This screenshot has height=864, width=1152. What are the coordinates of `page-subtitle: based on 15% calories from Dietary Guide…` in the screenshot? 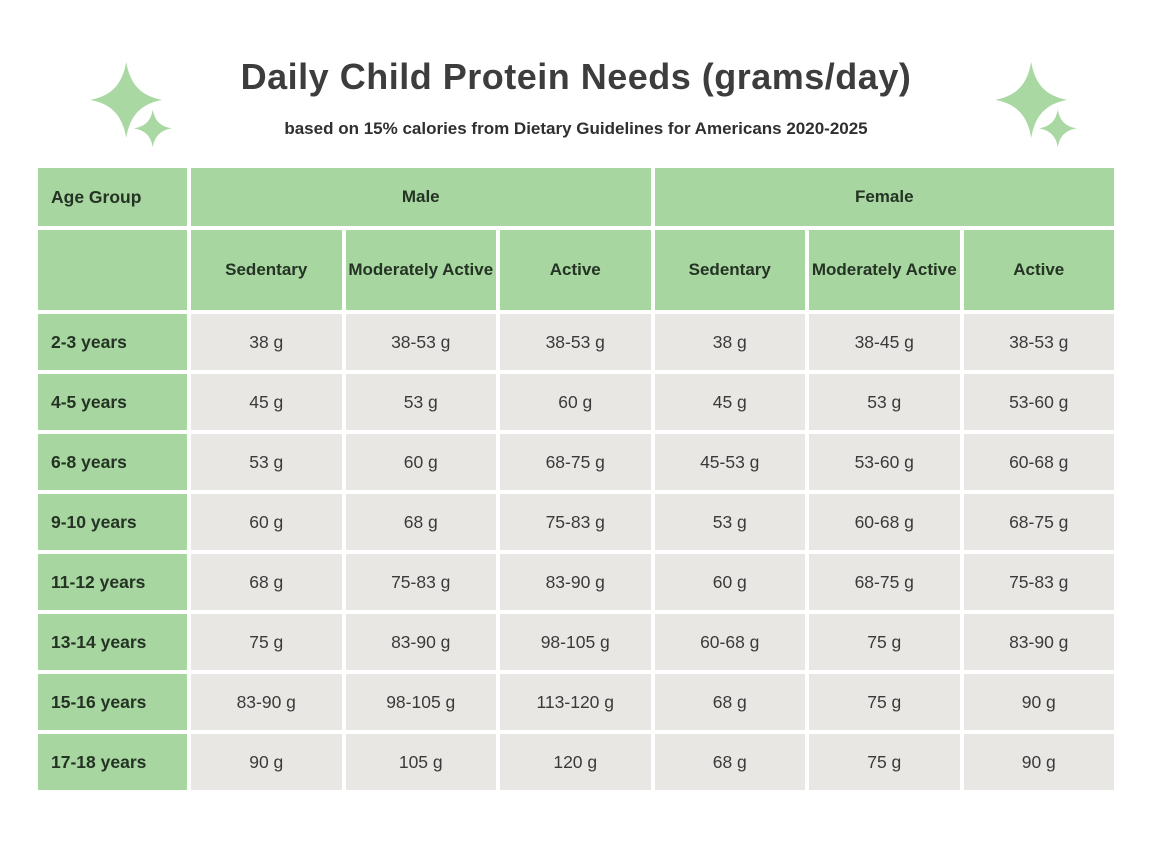 It's located at (576, 128).